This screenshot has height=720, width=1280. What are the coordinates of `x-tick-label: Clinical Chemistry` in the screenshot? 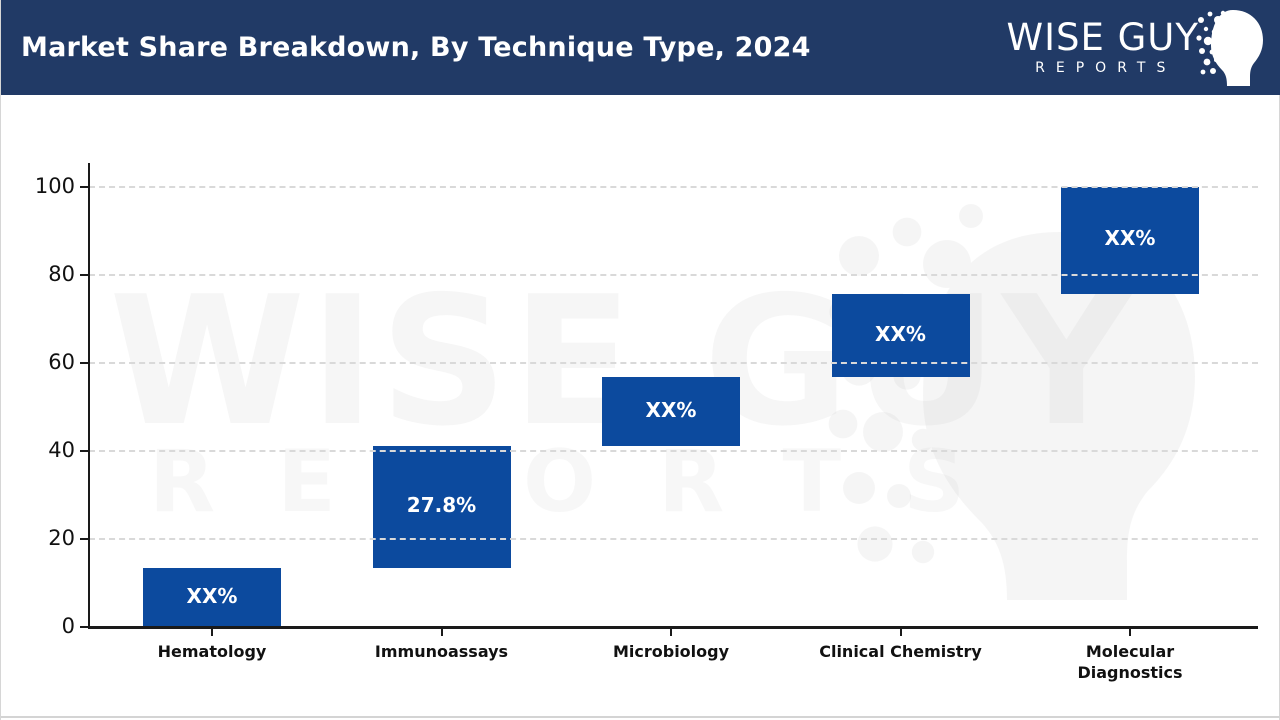 It's located at (900, 651).